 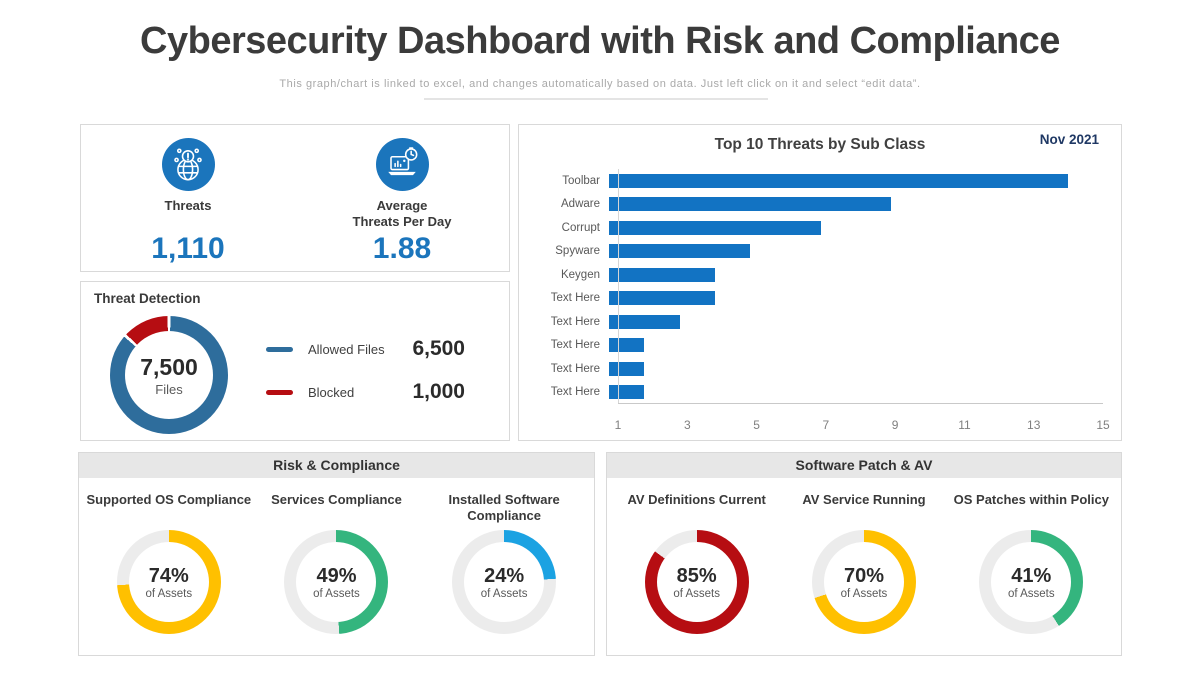 I want to click on bar-label: Keygen, so click(x=580, y=274).